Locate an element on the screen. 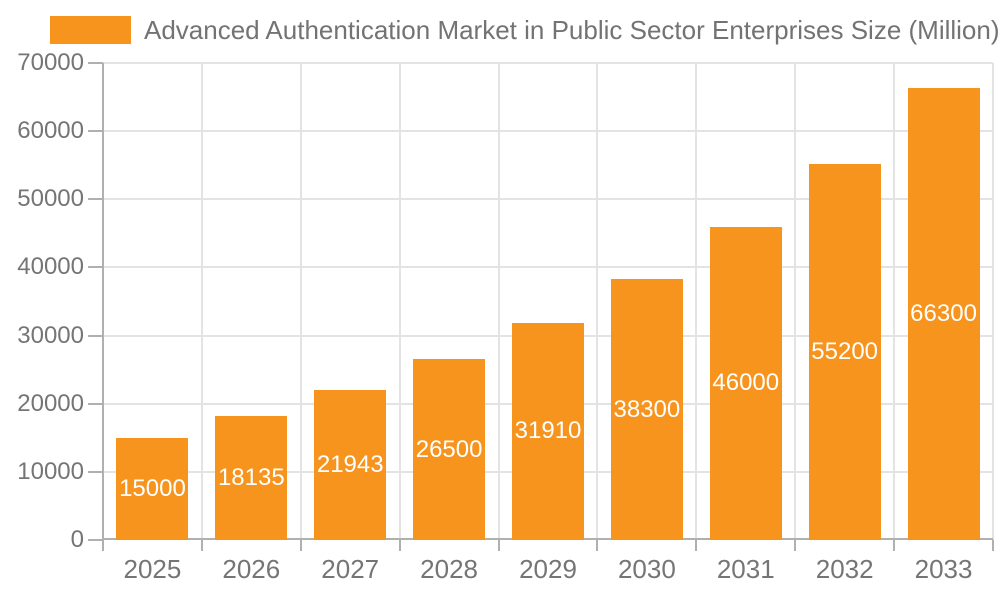  bar-value-label: 15000 is located at coordinates (152, 488).